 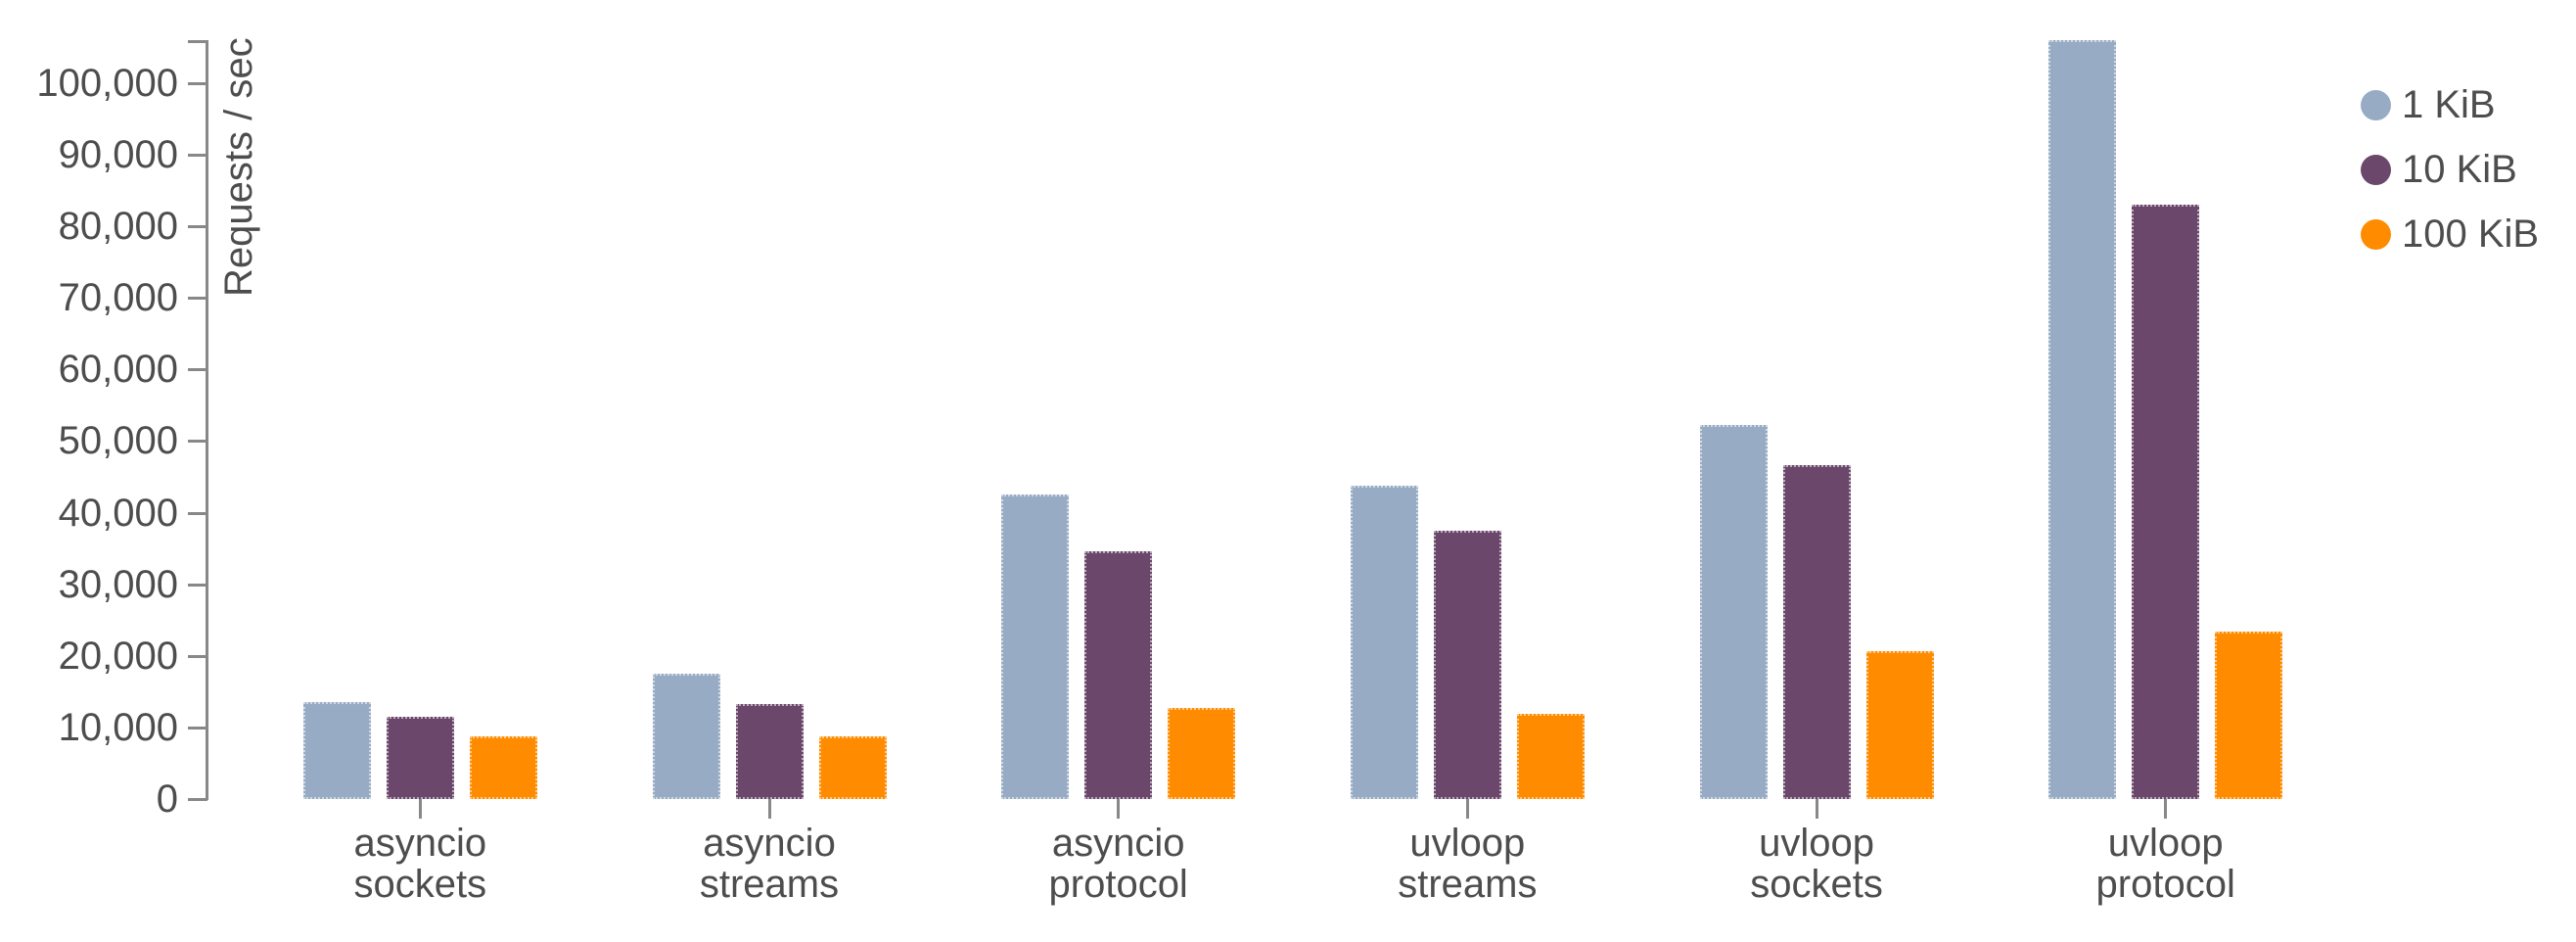 I want to click on bar-group: uvloop sockets, so click(x=1817, y=473).